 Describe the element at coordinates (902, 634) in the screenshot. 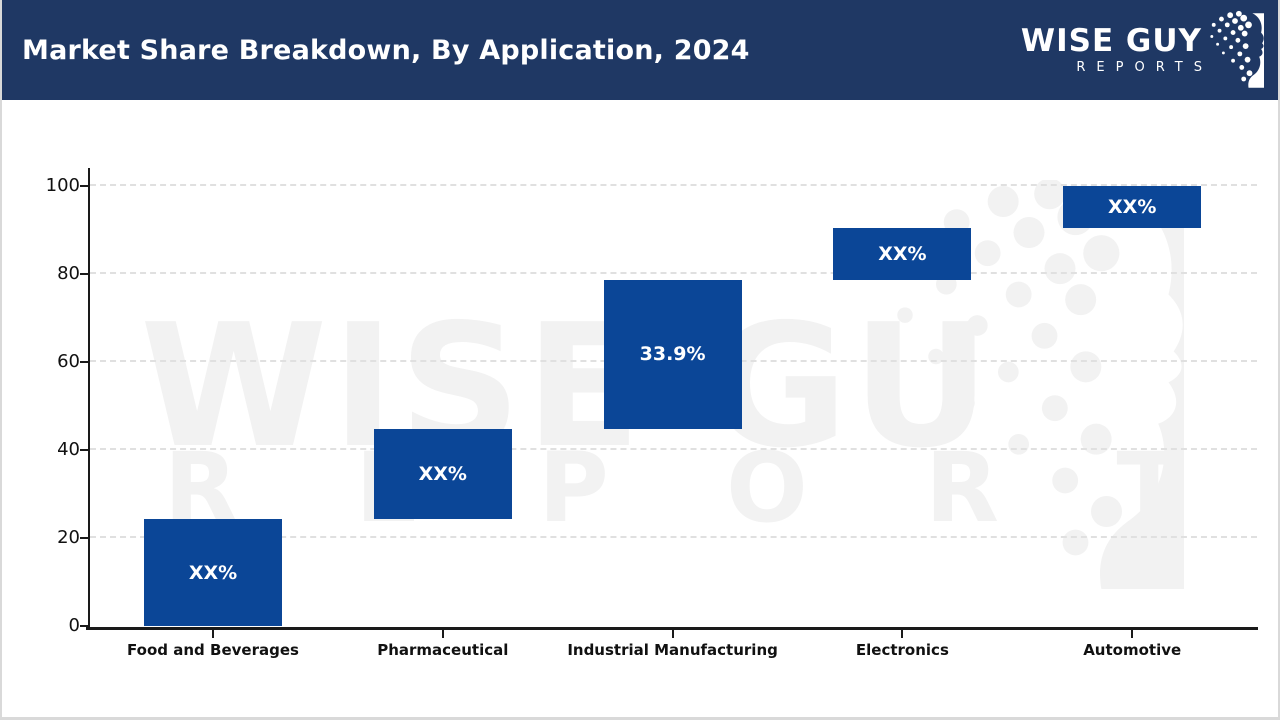

I see `x-tick-electronics` at that location.